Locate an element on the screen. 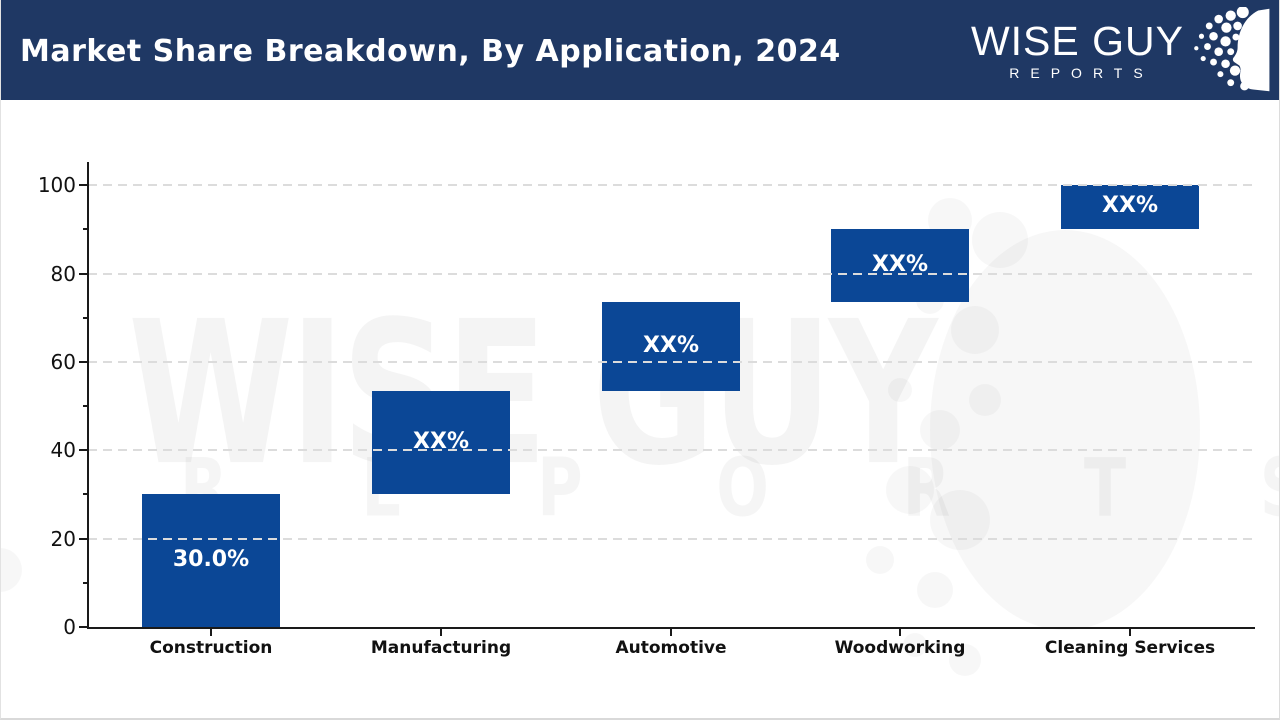 The width and height of the screenshot is (1280, 720). x-tick-label-automotive: Automotive is located at coordinates (671, 648).